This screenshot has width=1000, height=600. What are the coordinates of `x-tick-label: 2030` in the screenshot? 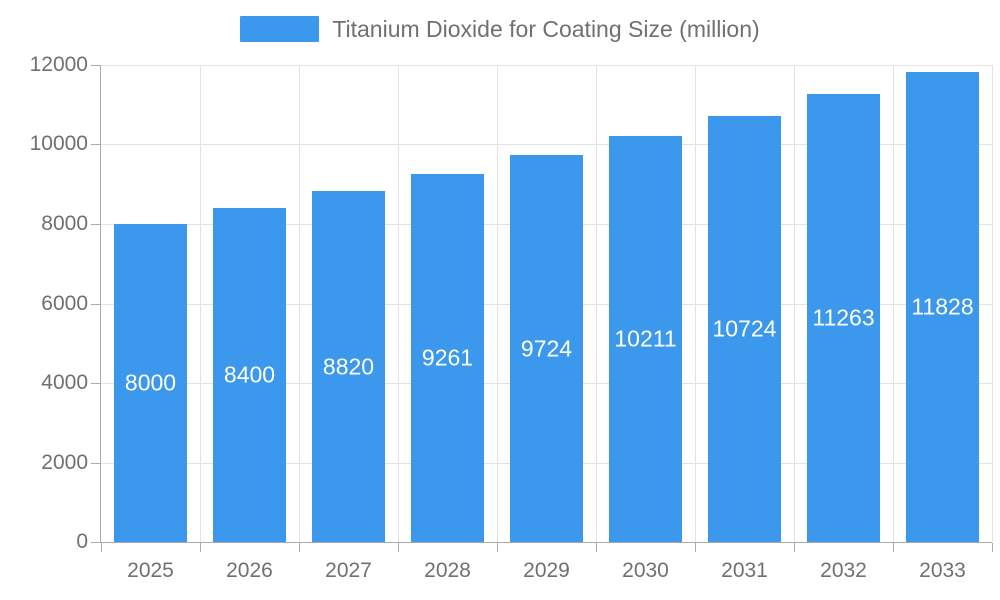 It's located at (645, 570).